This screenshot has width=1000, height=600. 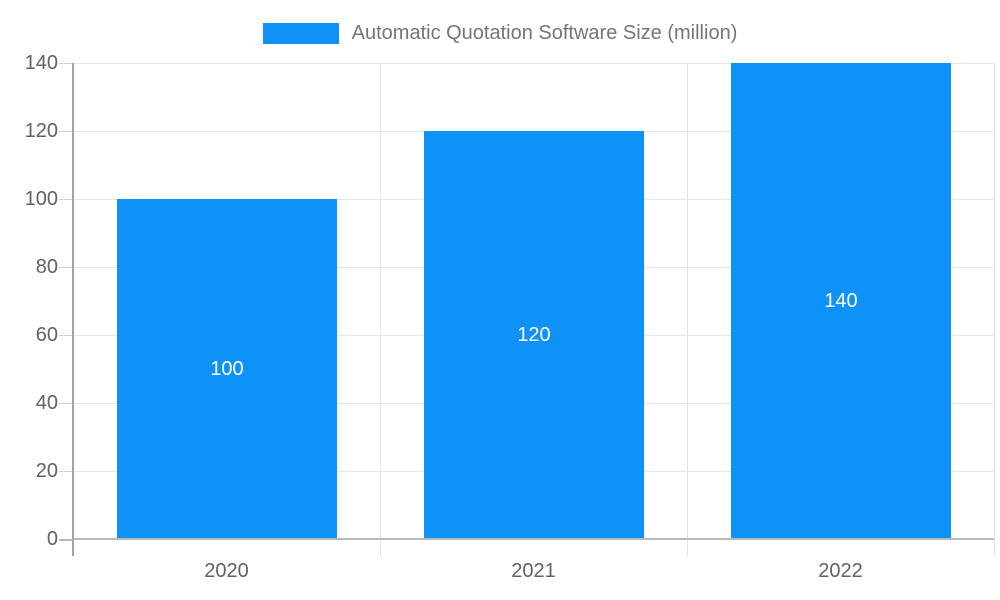 What do you see at coordinates (46, 471) in the screenshot?
I see `y-tick-label: 20` at bounding box center [46, 471].